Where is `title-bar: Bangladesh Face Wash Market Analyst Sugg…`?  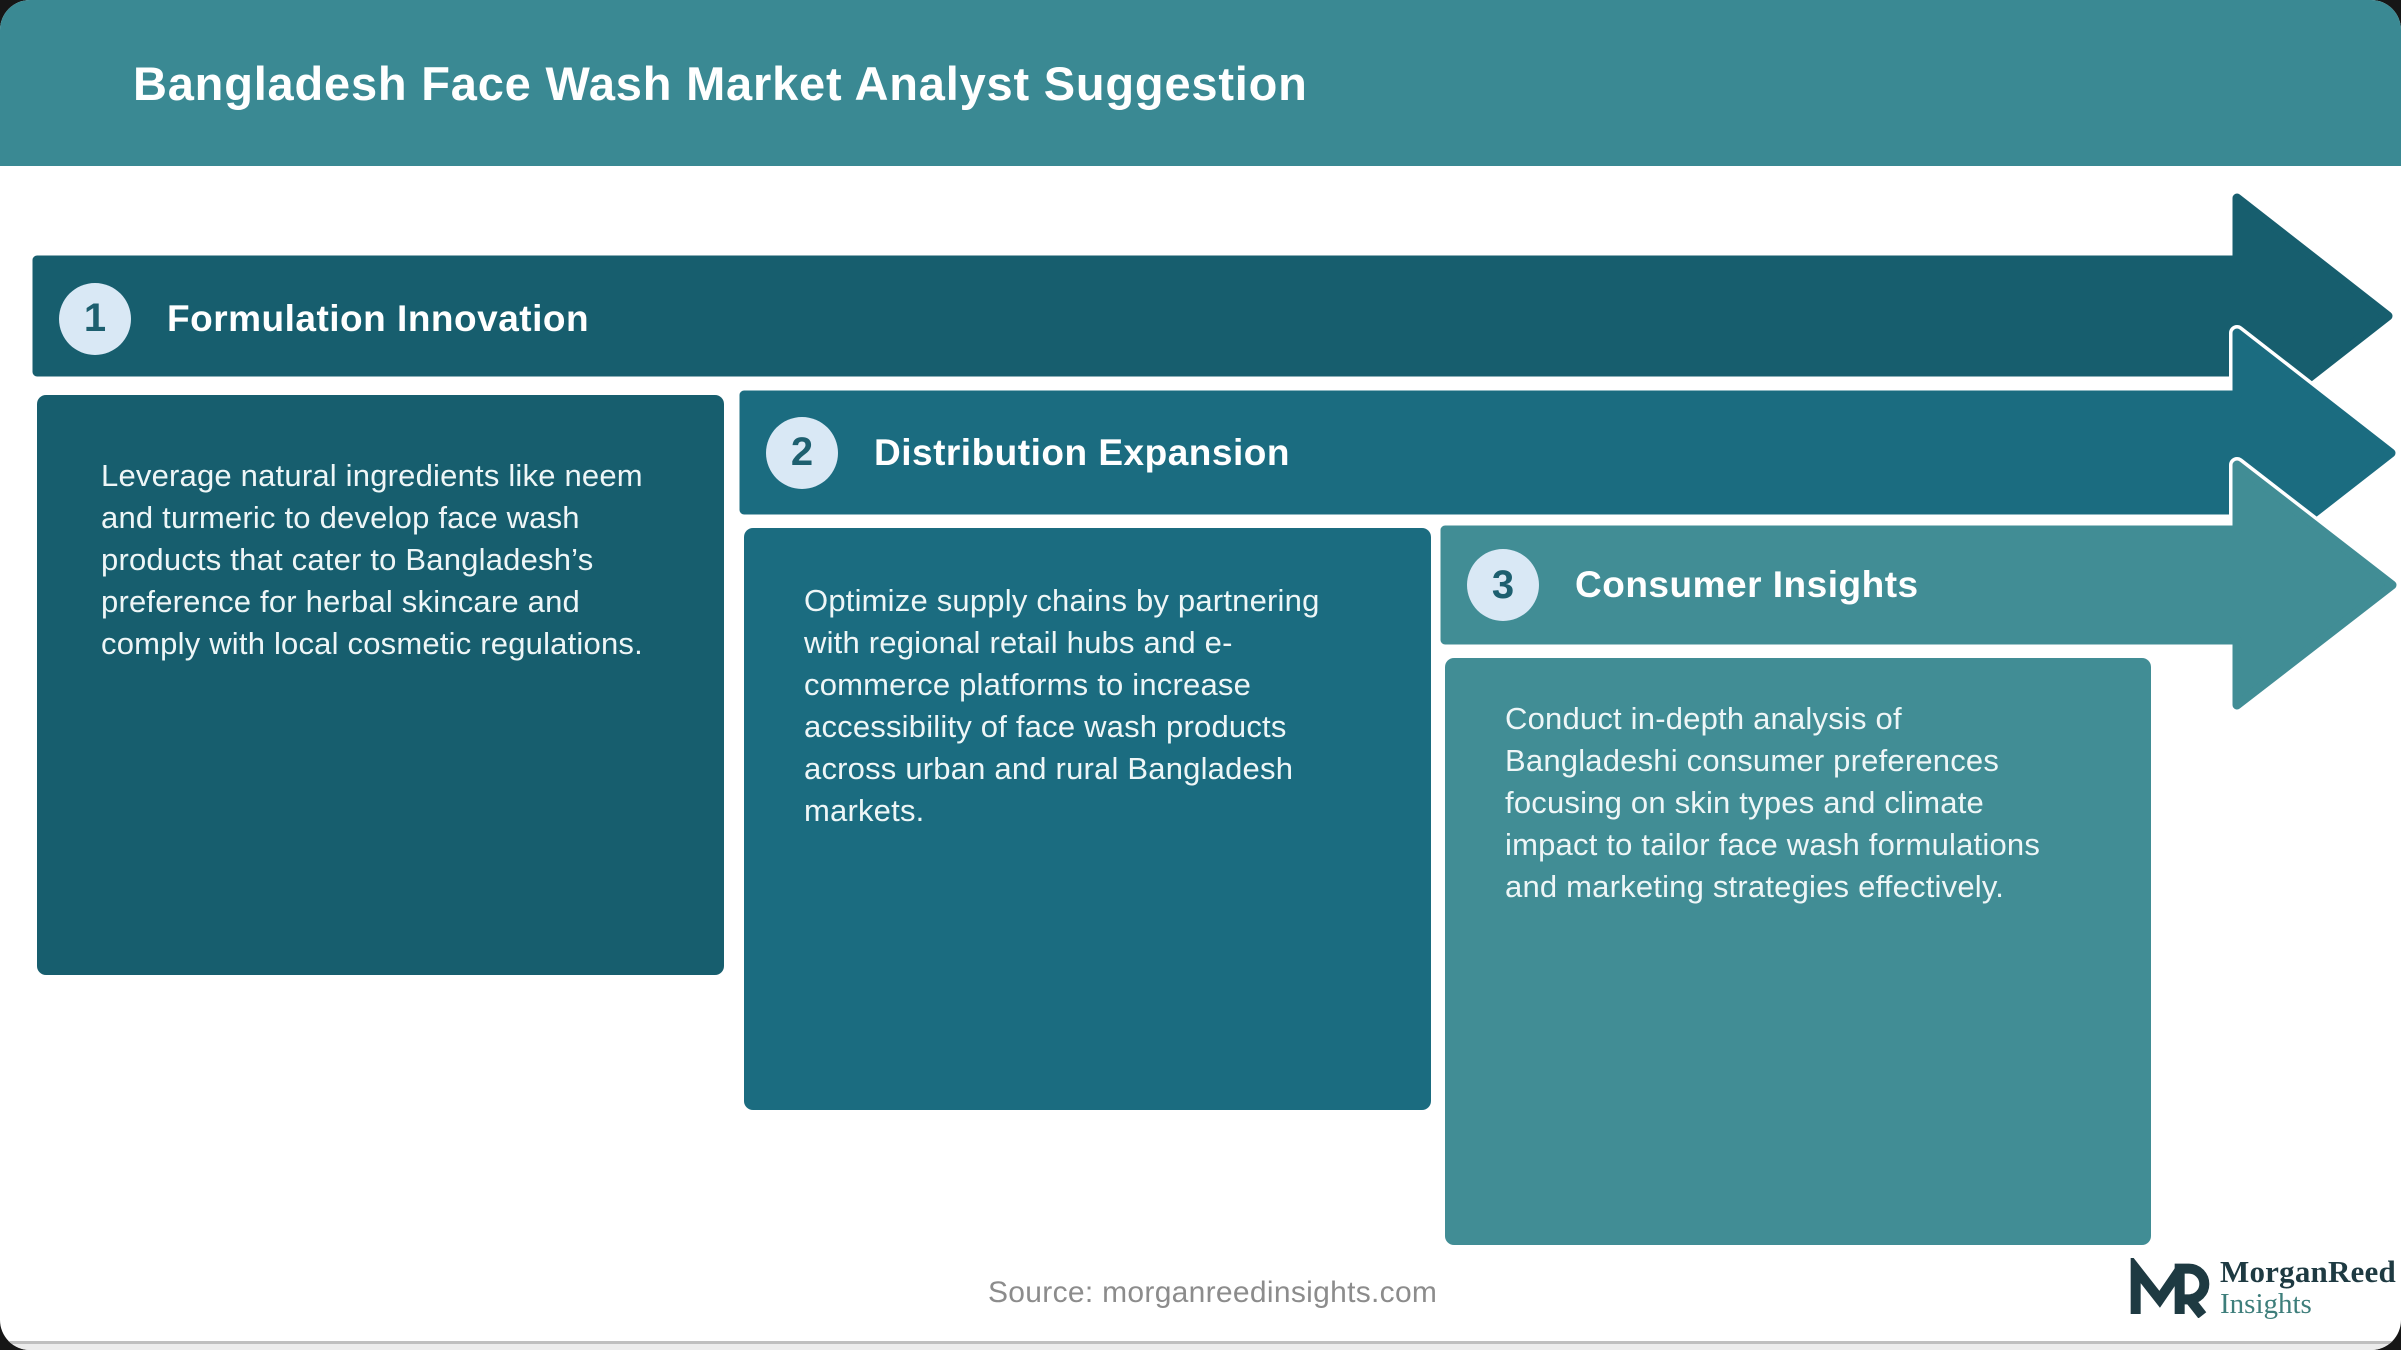 title-bar: Bangladesh Face Wash Market Analyst Sugg… is located at coordinates (1200, 83).